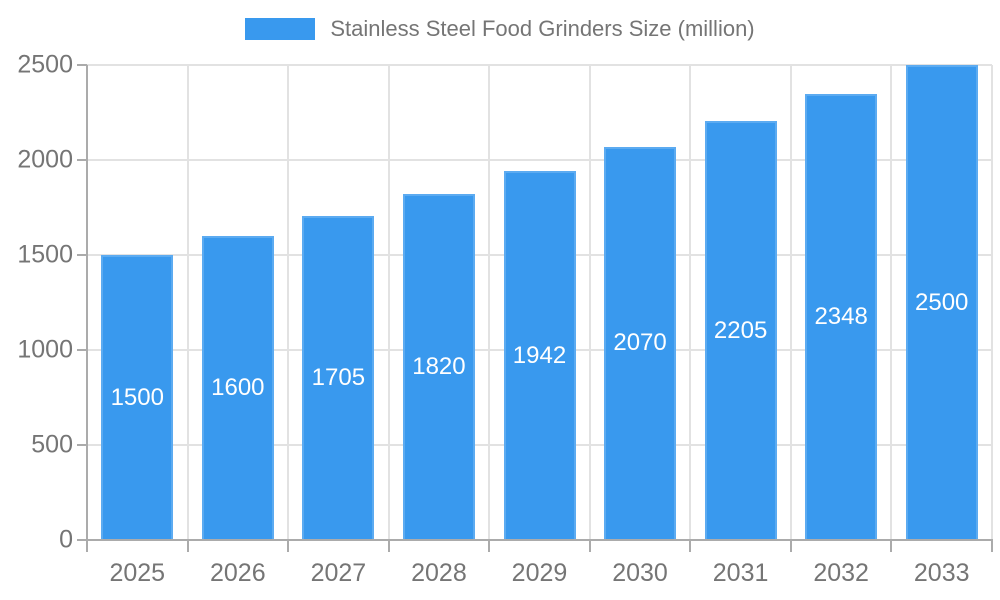 The image size is (1000, 600). I want to click on bar-value-label: 2205, so click(740, 330).